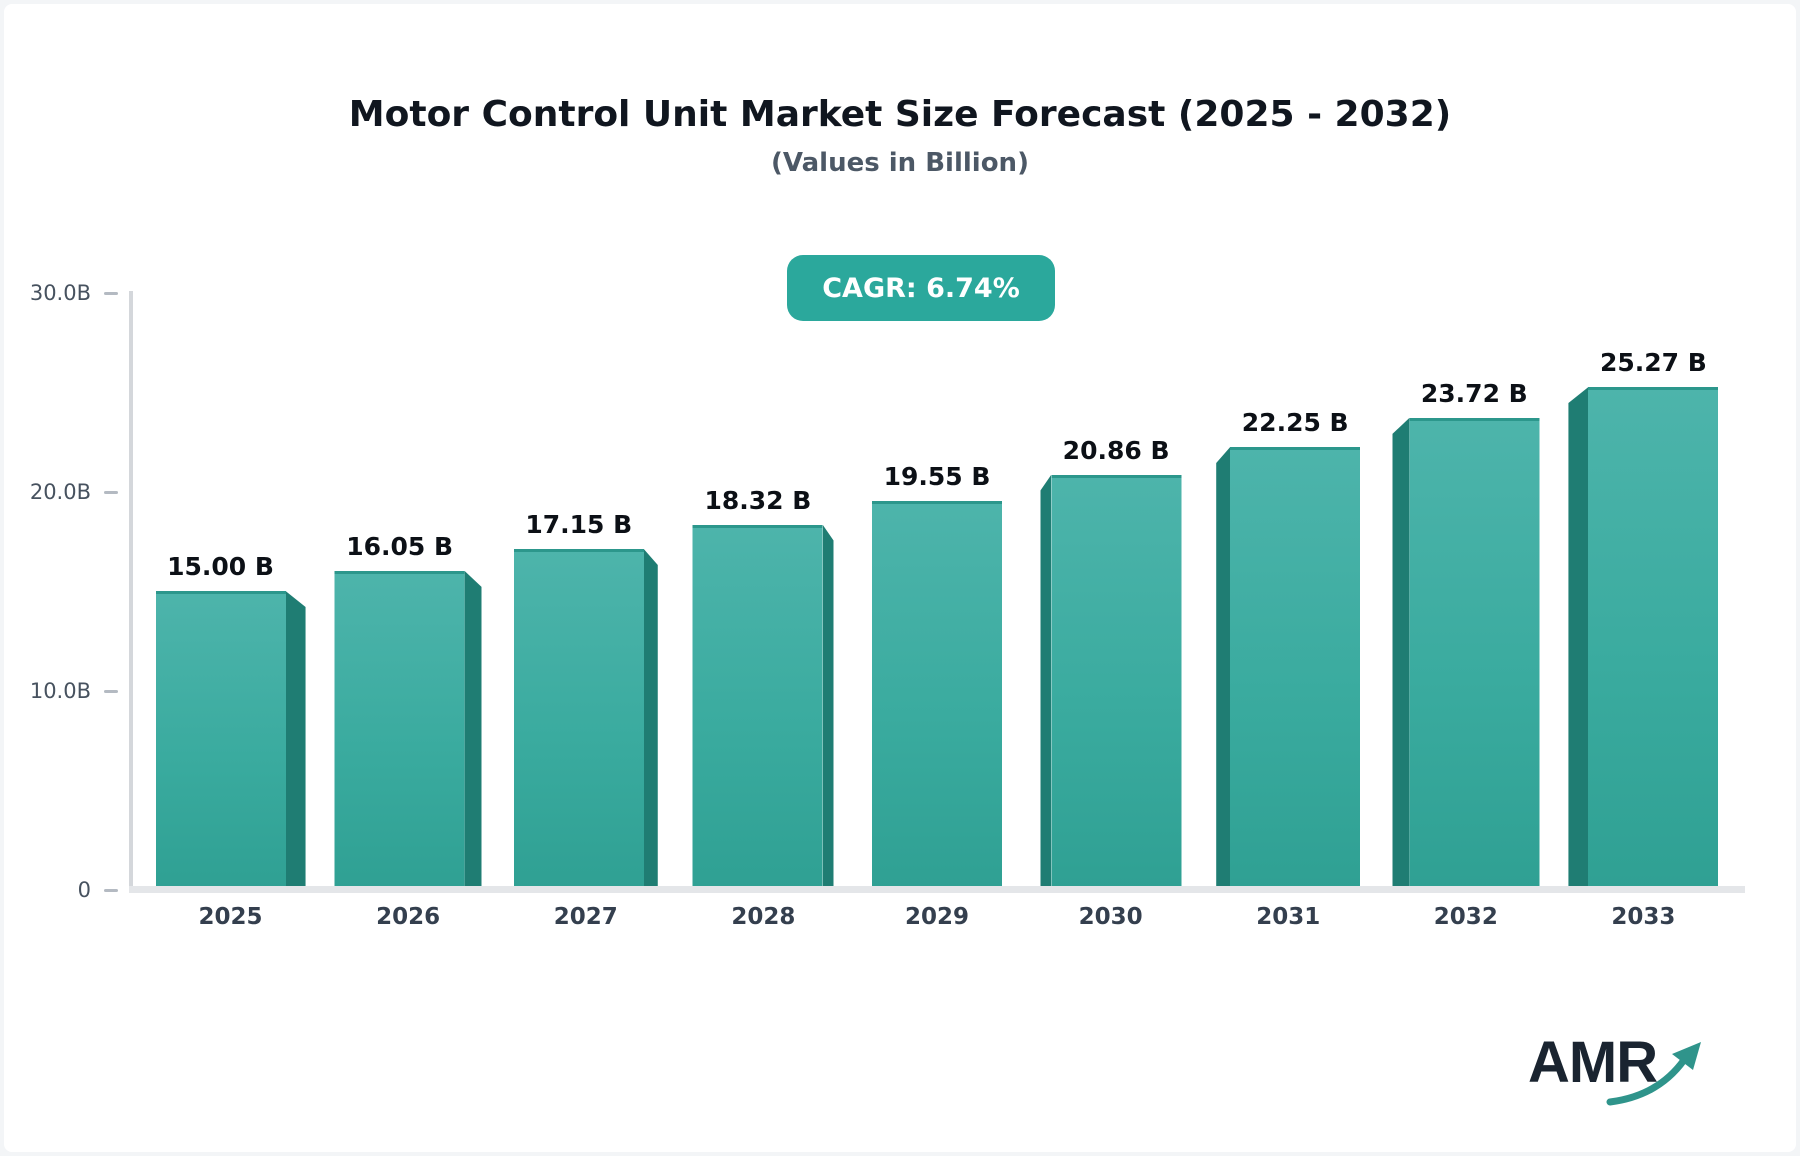  Describe the element at coordinates (937, 476) in the screenshot. I see `bar-value-label: 19.55 B` at that location.